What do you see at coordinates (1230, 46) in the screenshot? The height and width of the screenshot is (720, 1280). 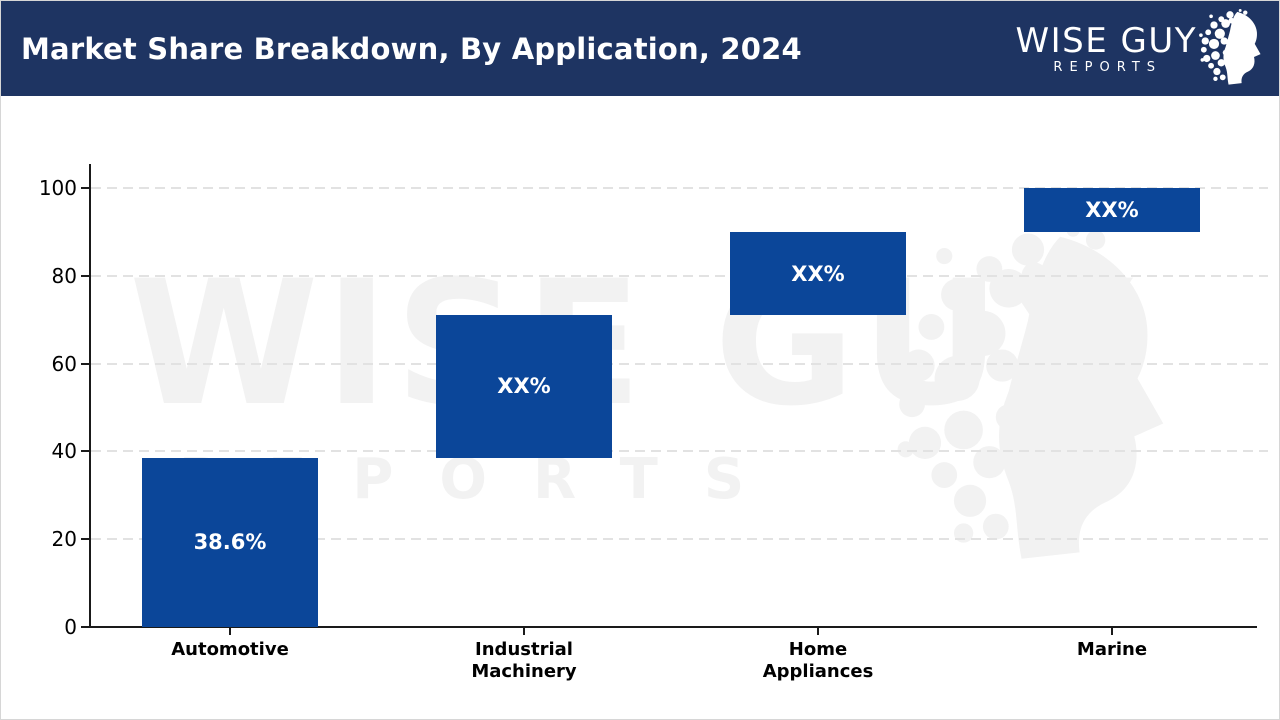 I see `dotted-head-profile-icon` at bounding box center [1230, 46].